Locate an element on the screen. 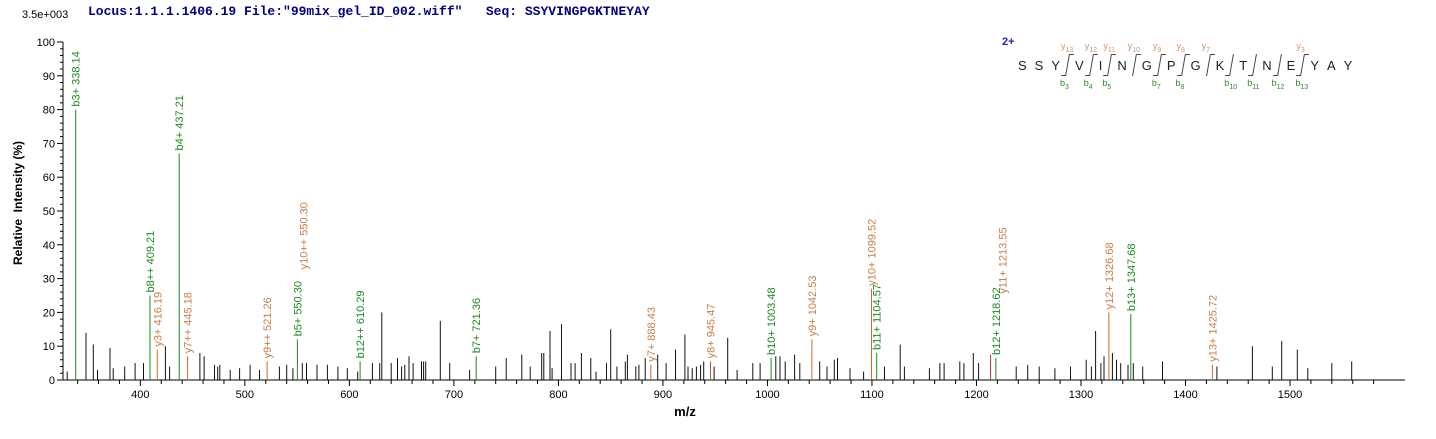  frag-marker: y8 b8 is located at coordinates (1181, 66).